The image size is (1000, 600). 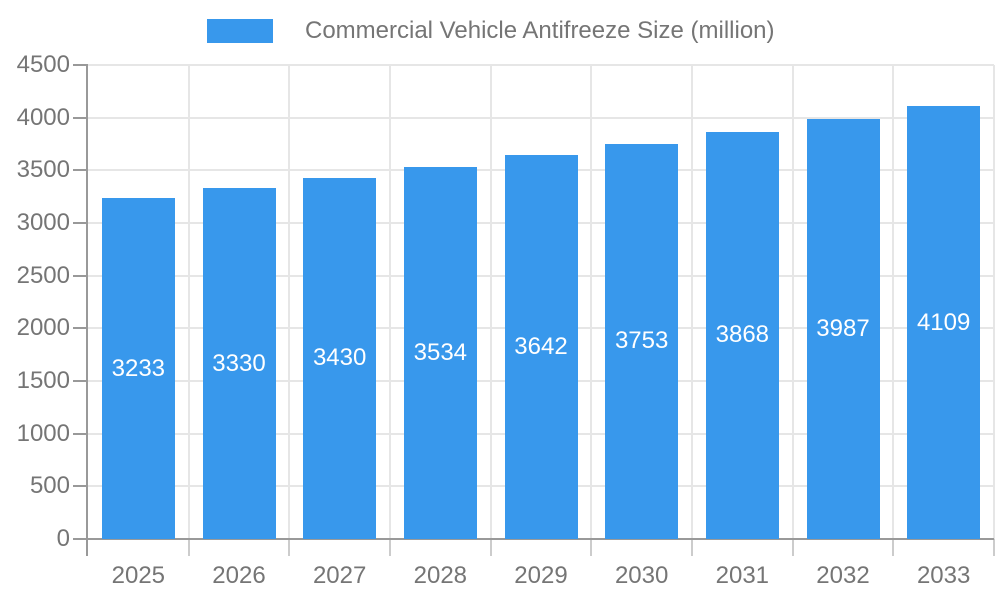 I want to click on y-tick-label: 2500, so click(x=43, y=275).